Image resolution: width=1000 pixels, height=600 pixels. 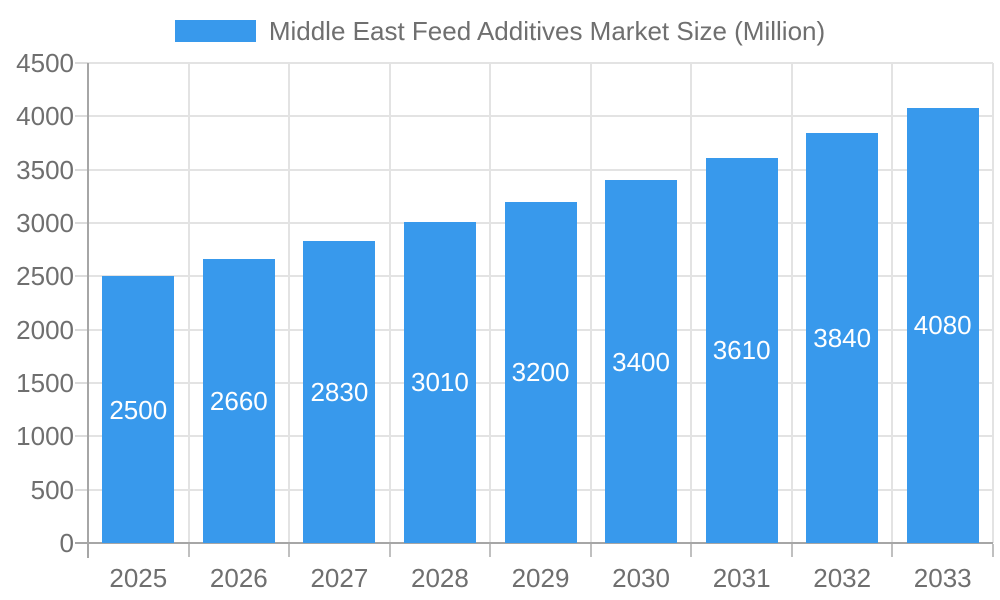 I want to click on x-tick-label: 2025, so click(x=138, y=578).